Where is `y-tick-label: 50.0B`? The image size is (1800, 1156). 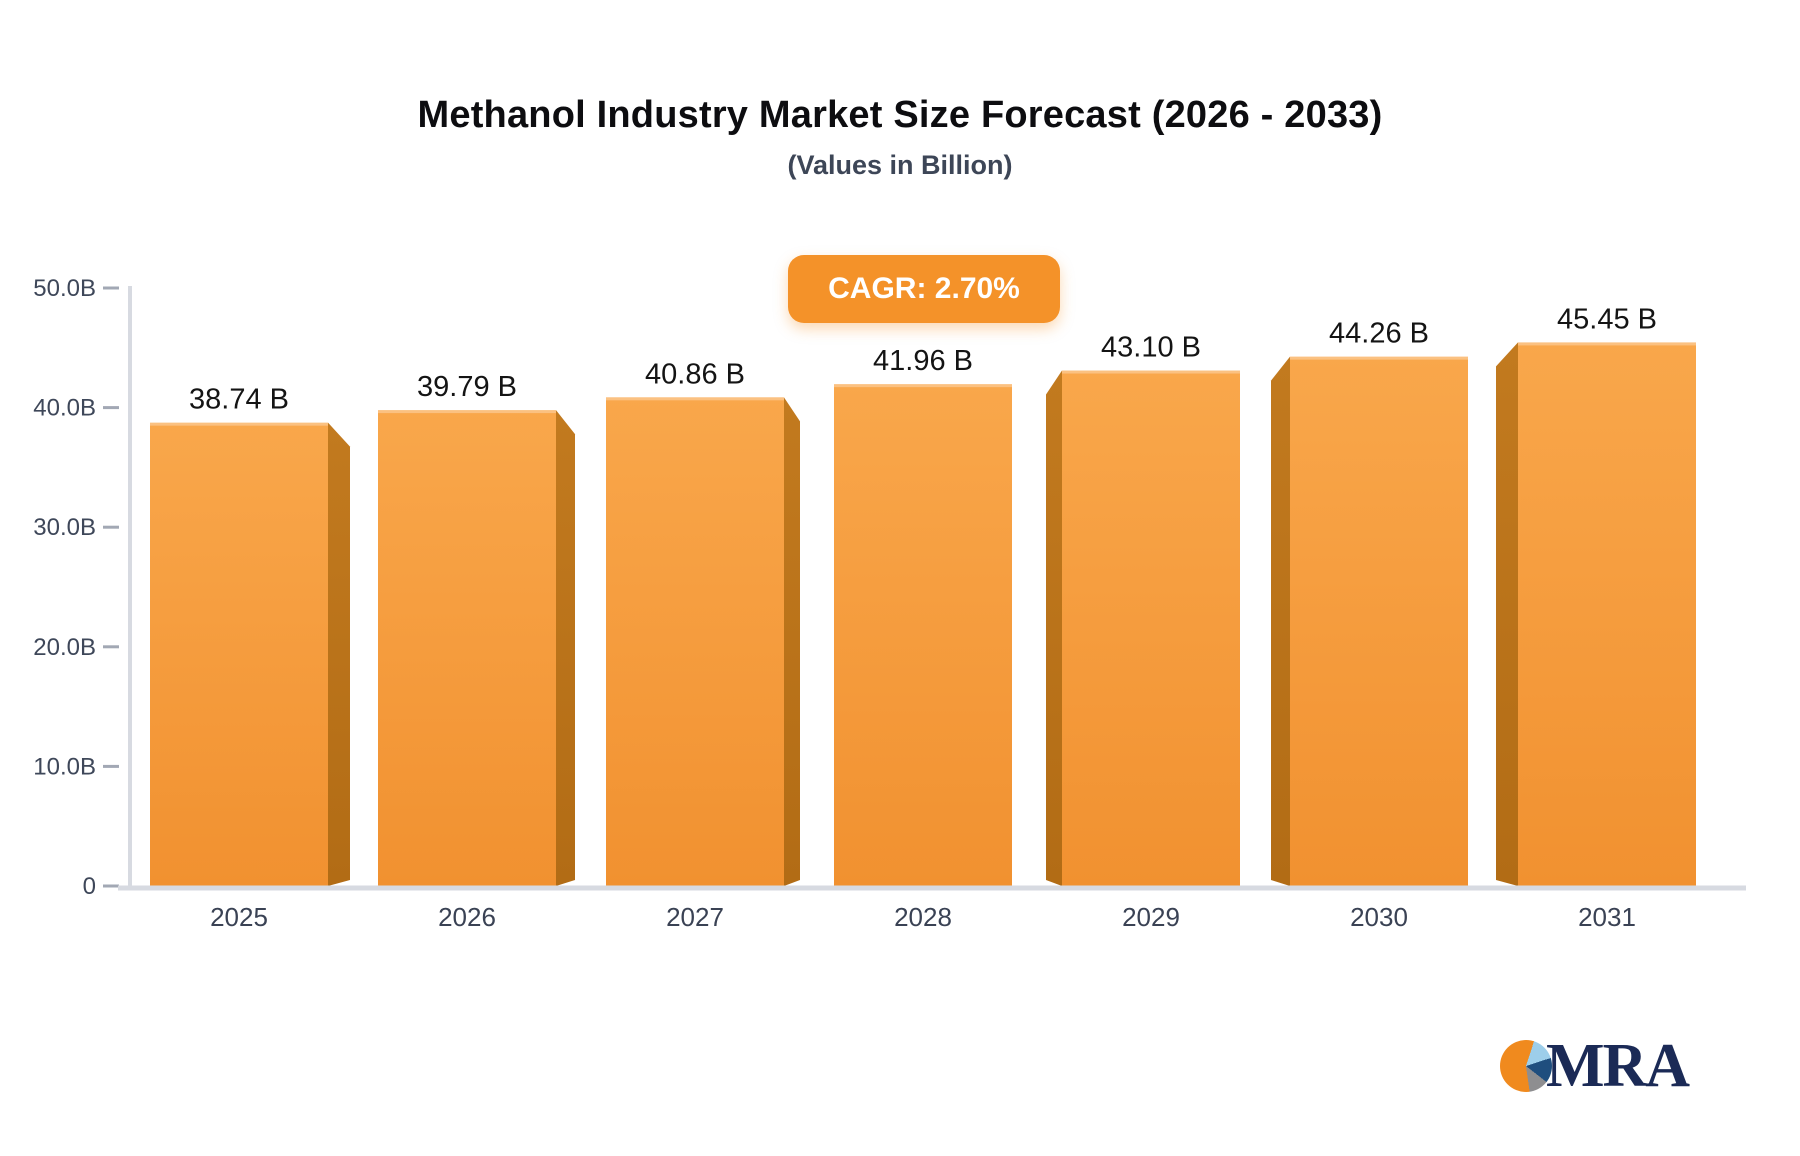 y-tick-label: 50.0B is located at coordinates (64, 288).